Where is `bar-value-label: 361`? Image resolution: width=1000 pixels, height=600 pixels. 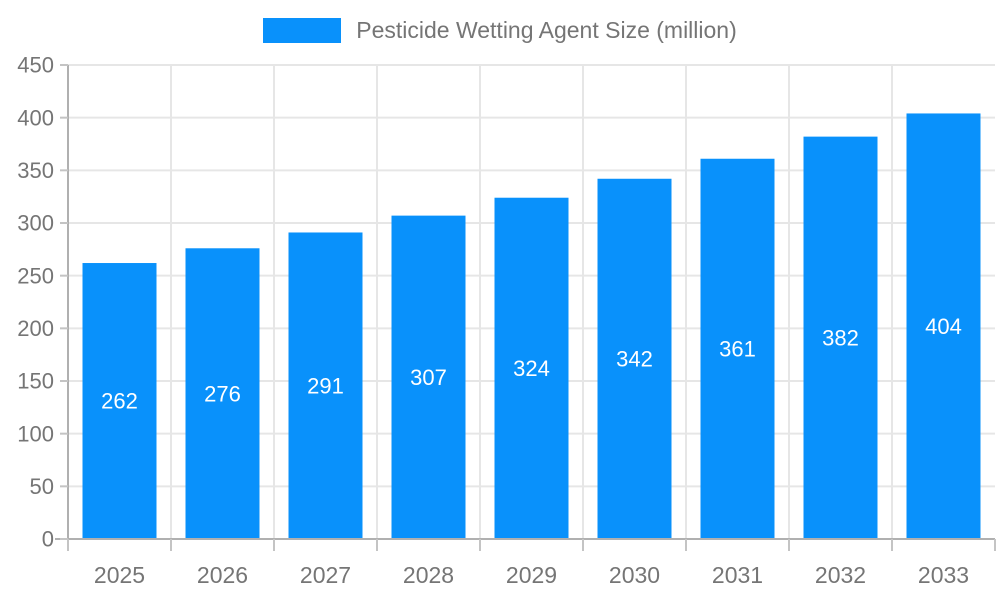 bar-value-label: 361 is located at coordinates (737, 349).